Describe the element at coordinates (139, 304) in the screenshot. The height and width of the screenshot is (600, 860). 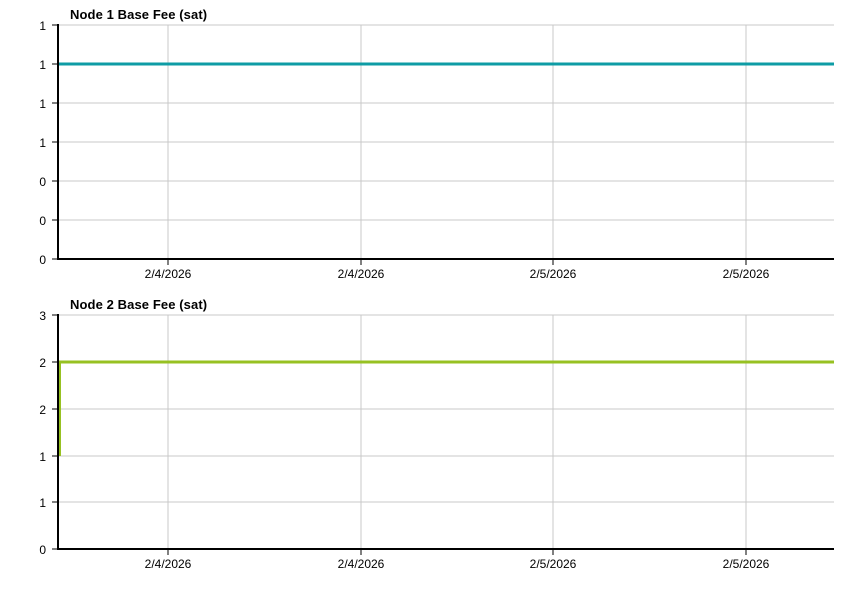
I see `chart-title-node-2: Node 2 Base Fee (sat)` at that location.